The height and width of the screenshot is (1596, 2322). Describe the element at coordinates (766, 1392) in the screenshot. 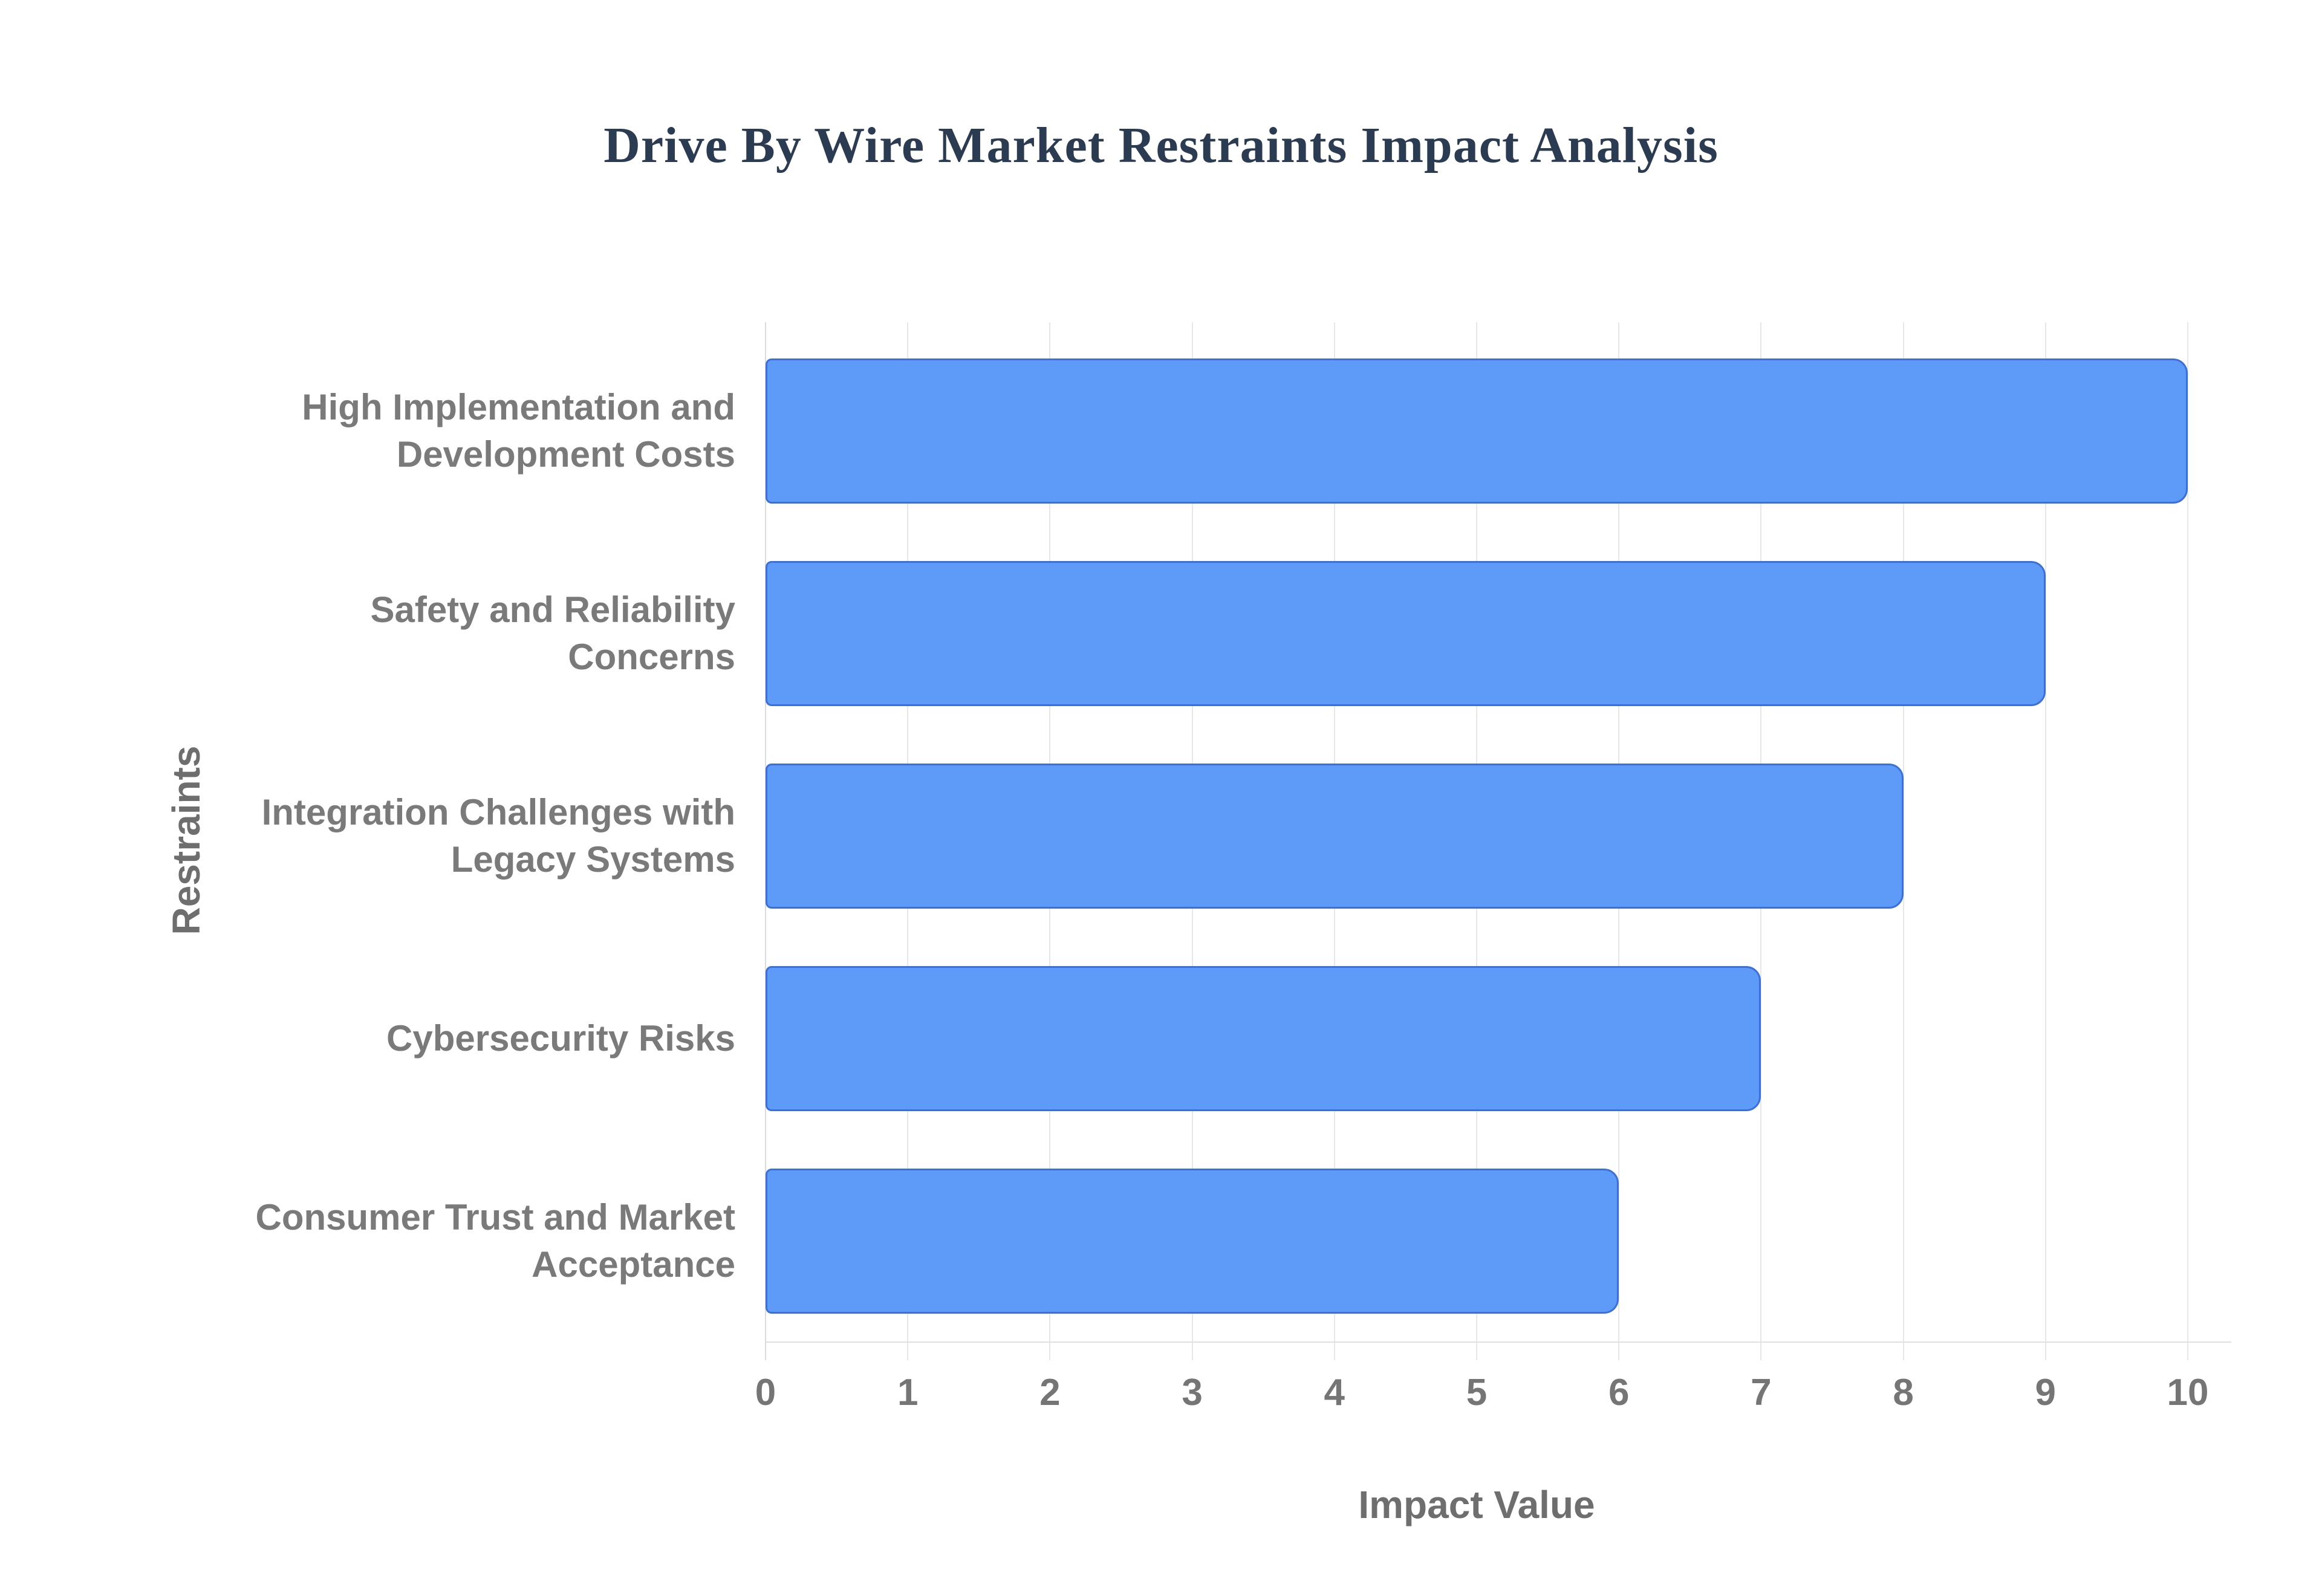

I see `x-tick-label-0: 0` at that location.